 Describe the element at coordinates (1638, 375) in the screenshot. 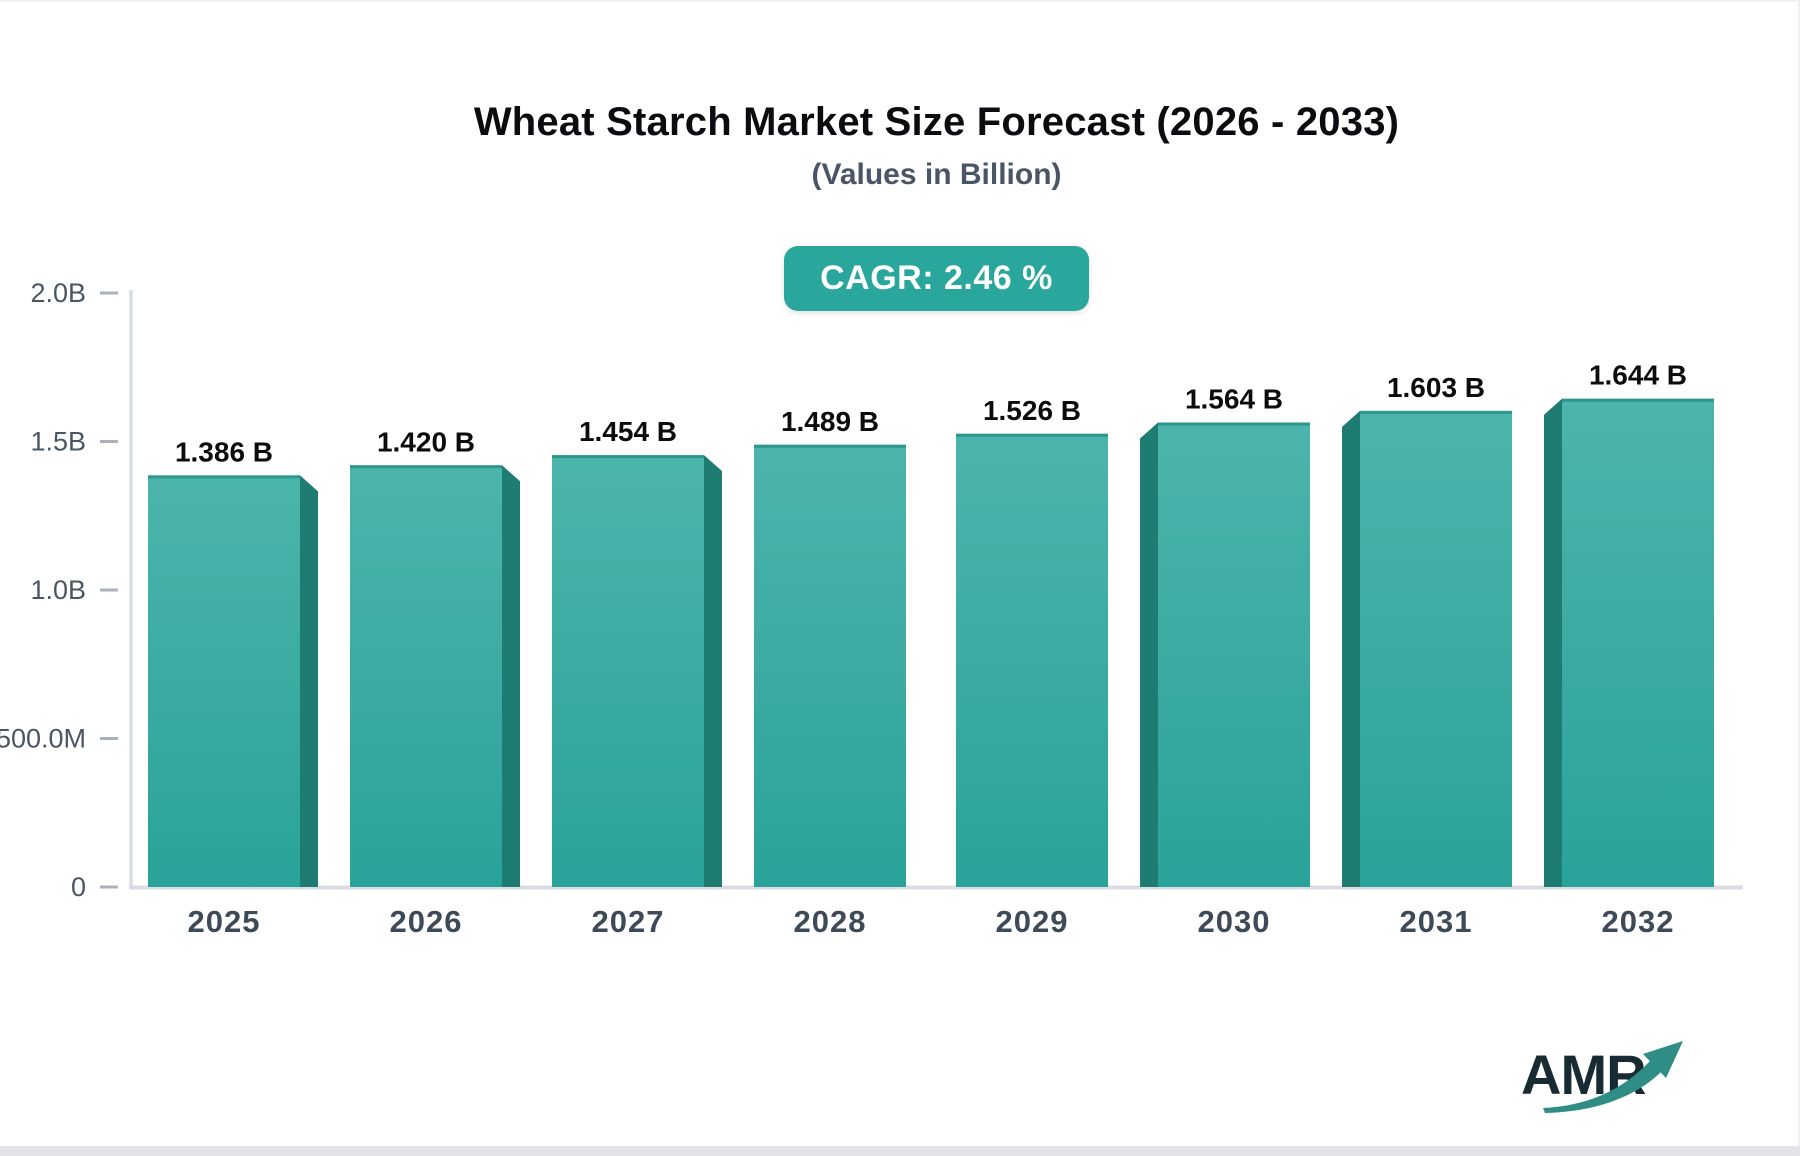

I see `bar-value-label: 1.644 B` at that location.